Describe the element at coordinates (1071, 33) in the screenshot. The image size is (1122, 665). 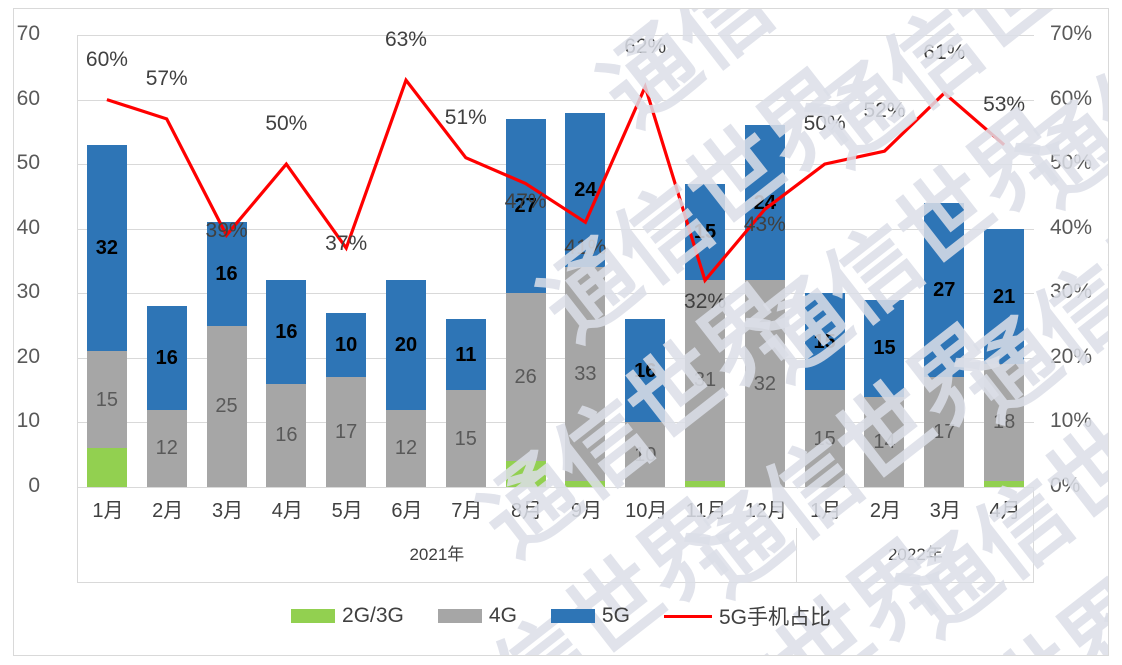
I see `y-axis-tick-right: 70%` at that location.